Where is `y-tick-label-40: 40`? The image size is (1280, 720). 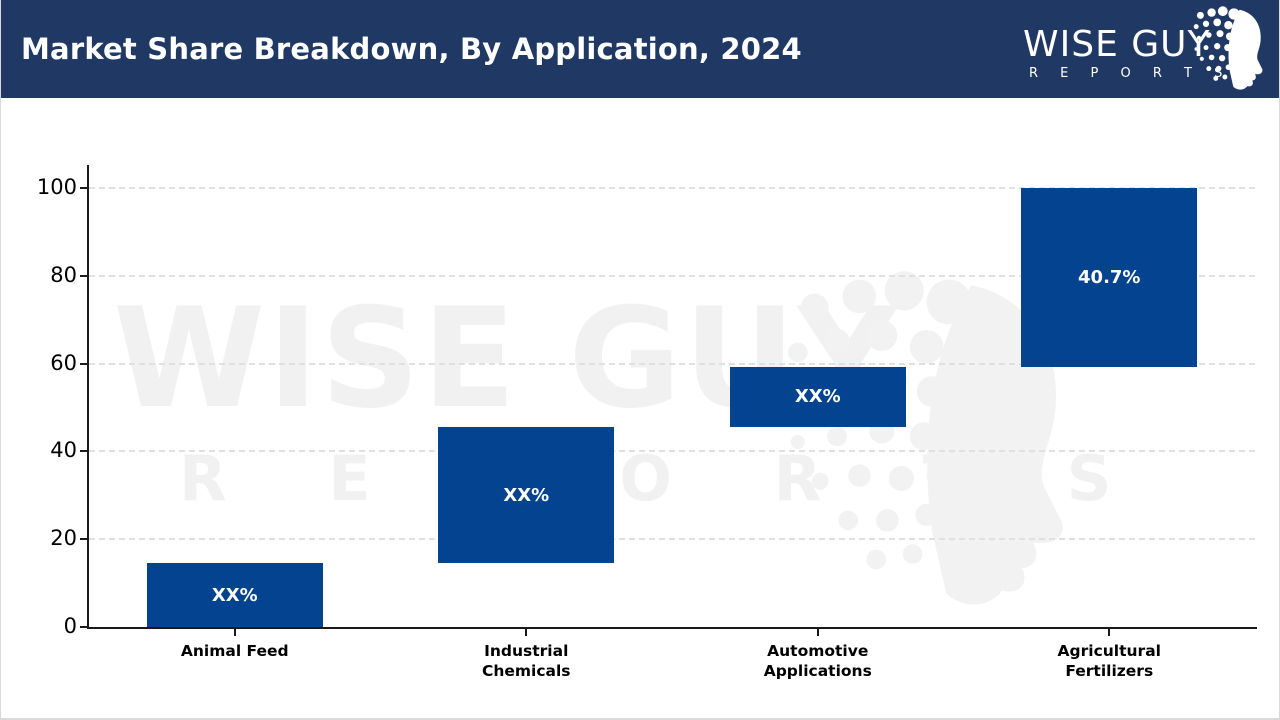
y-tick-label-40: 40 is located at coordinates (63, 450).